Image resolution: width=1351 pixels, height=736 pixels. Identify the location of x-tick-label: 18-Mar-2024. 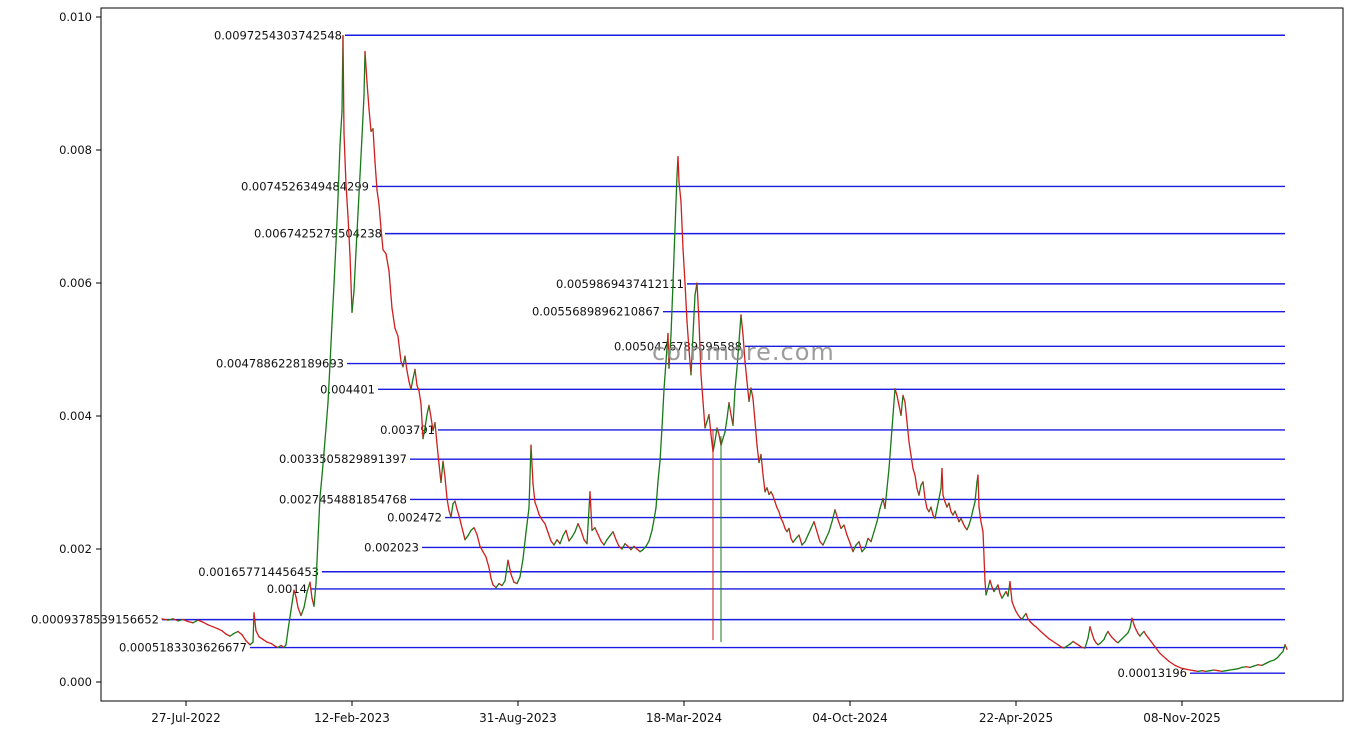
(684, 718).